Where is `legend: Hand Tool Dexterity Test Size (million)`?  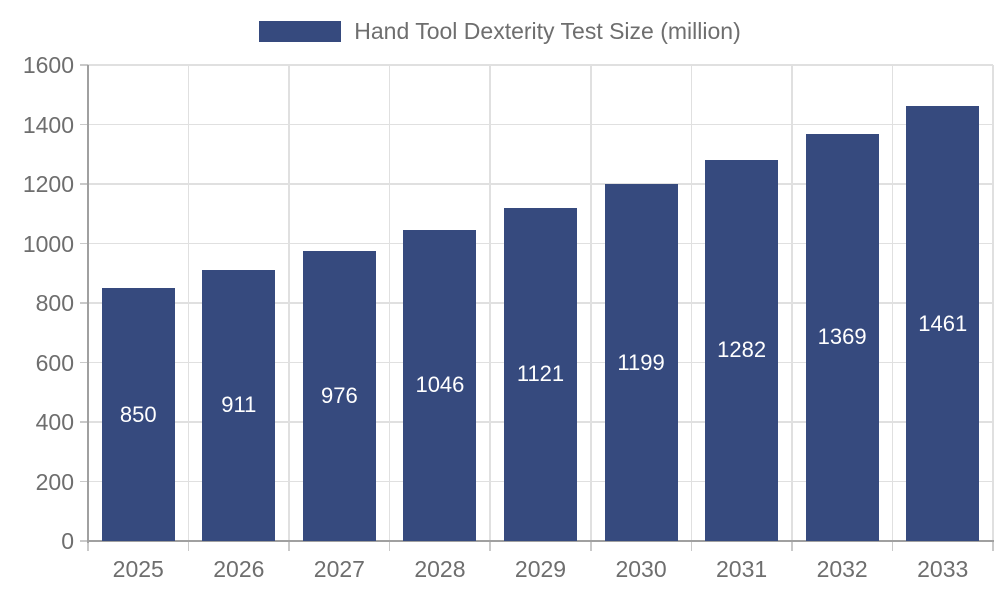
legend: Hand Tool Dexterity Test Size (million) is located at coordinates (500, 31).